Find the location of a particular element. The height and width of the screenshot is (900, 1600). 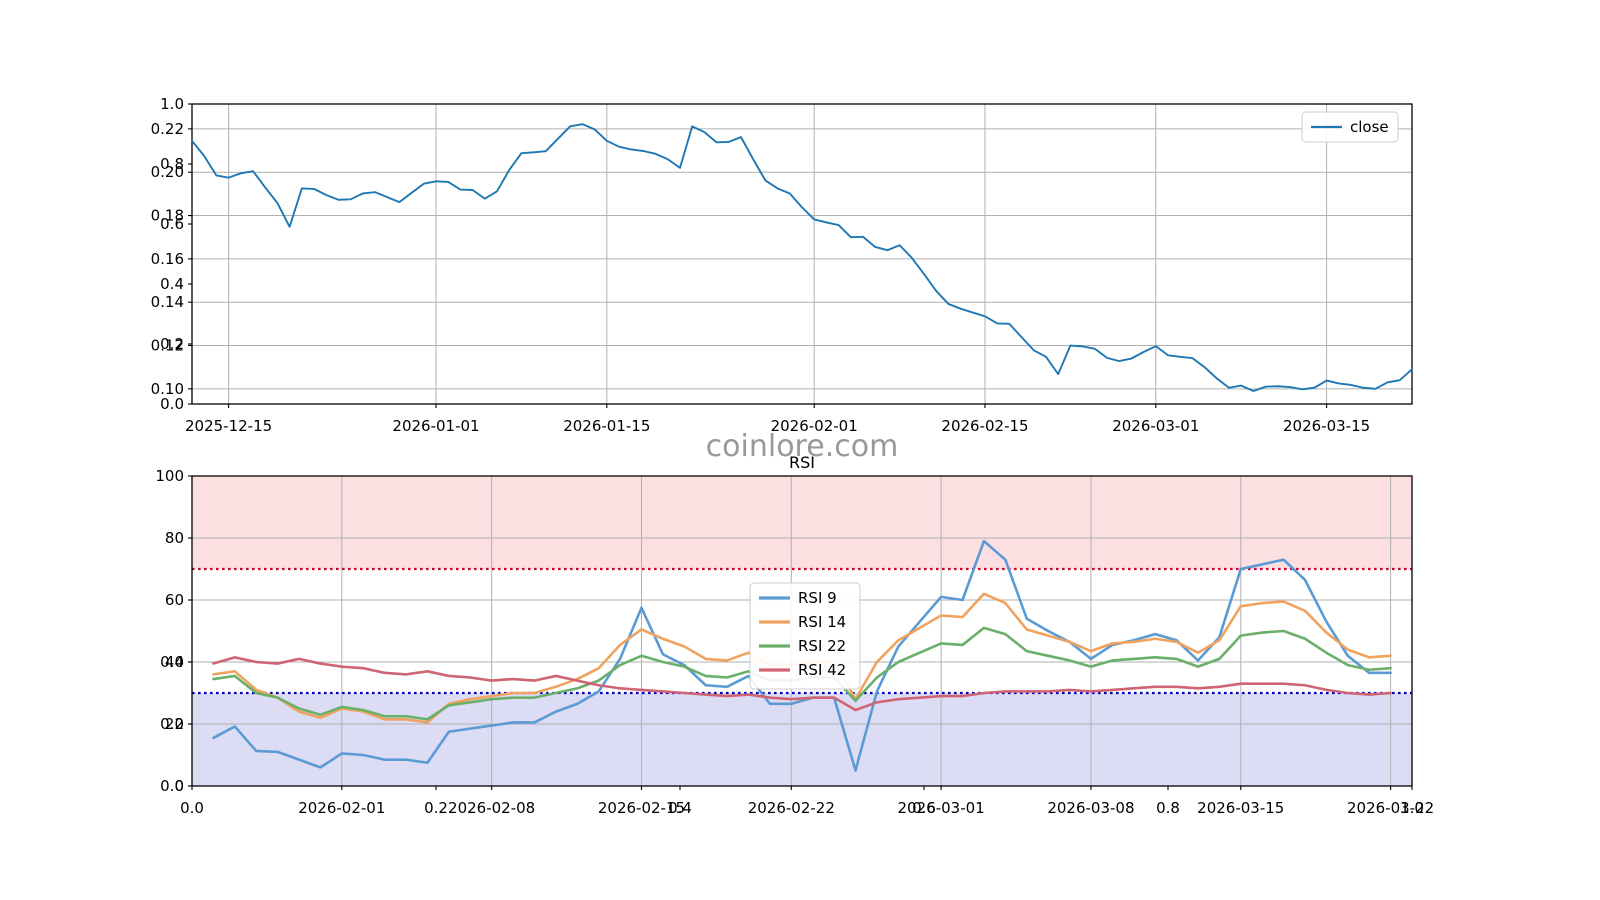

watermark: coinlore.com is located at coordinates (802, 446).